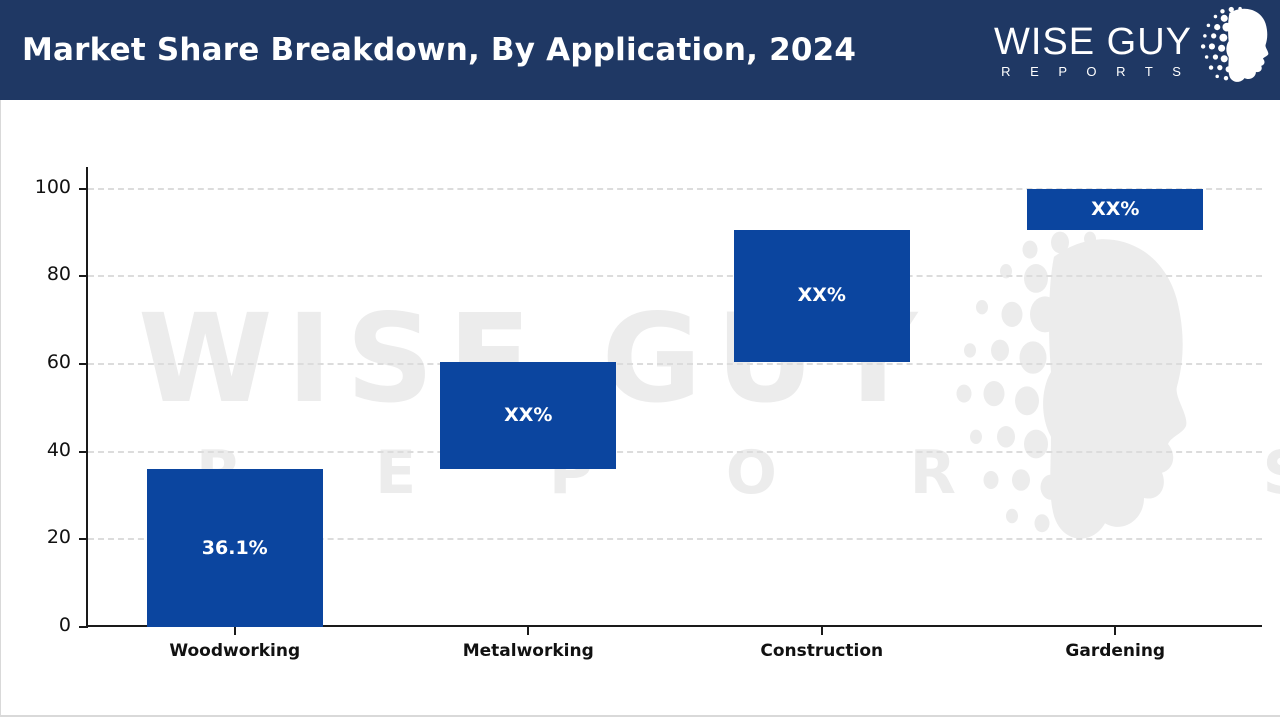  I want to click on bar-construction, so click(821, 296).